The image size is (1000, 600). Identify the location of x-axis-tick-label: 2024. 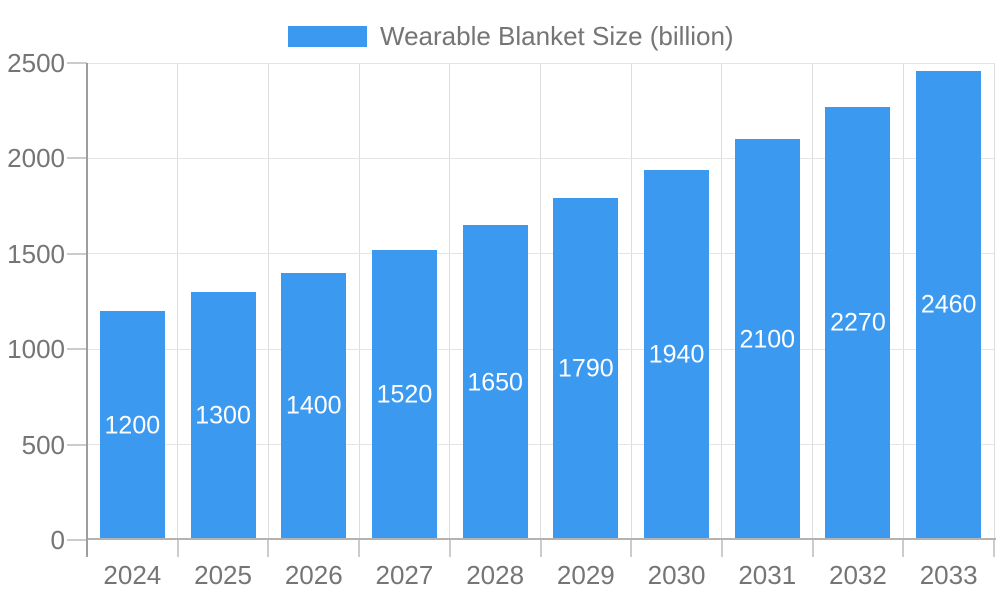
(132, 575).